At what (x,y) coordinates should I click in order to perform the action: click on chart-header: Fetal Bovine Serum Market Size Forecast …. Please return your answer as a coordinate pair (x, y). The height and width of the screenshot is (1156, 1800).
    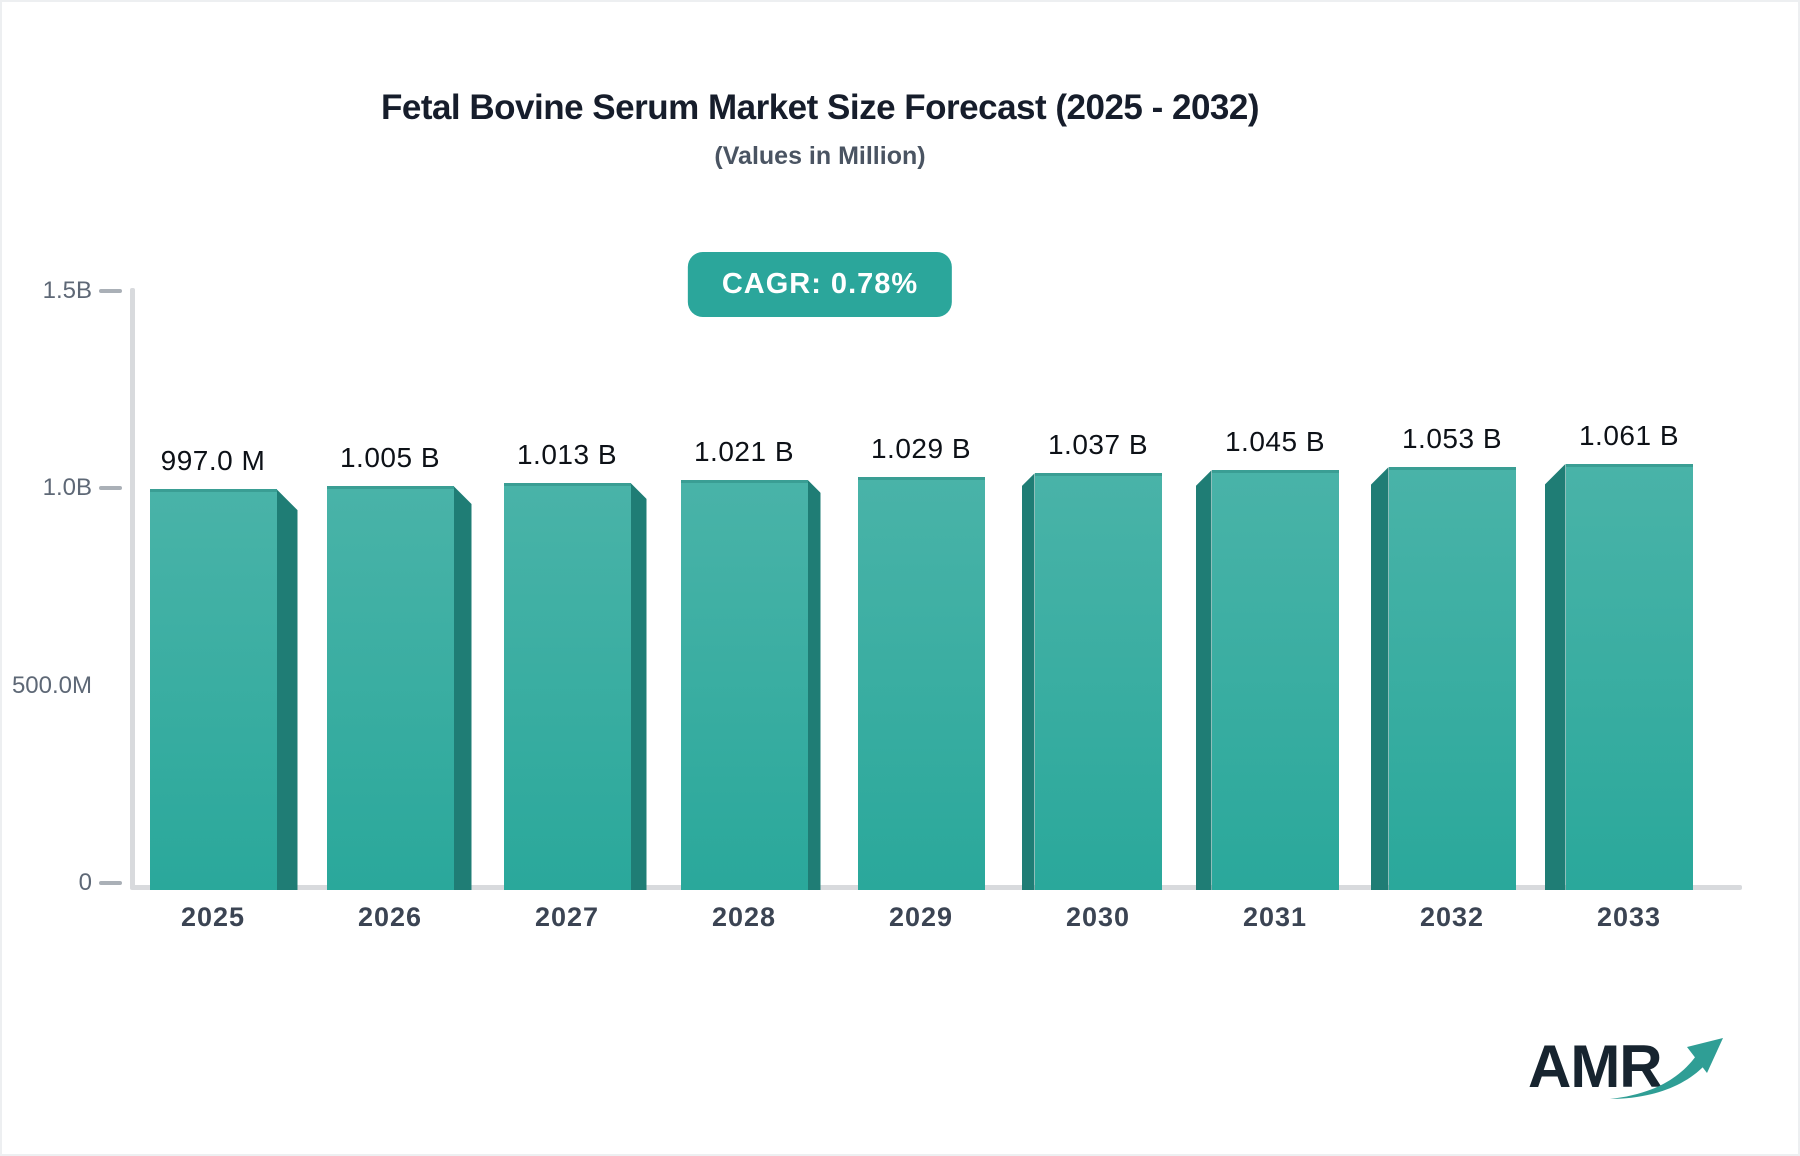
    Looking at the image, I should click on (820, 129).